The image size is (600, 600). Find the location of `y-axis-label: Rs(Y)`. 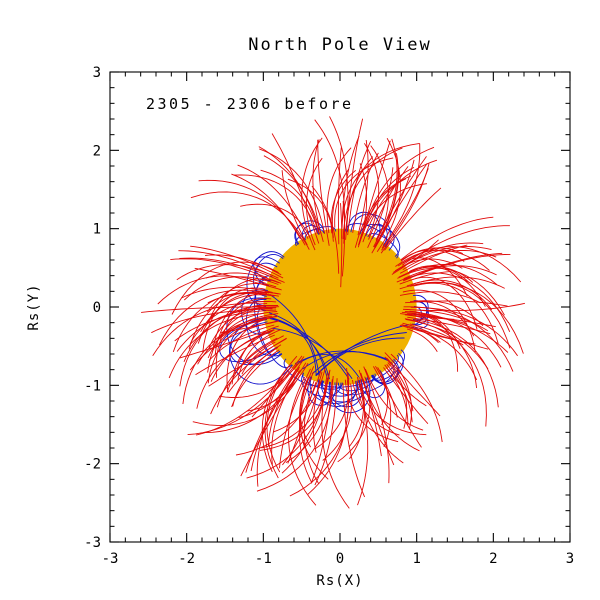

y-axis-label: Rs(Y) is located at coordinates (34, 306).